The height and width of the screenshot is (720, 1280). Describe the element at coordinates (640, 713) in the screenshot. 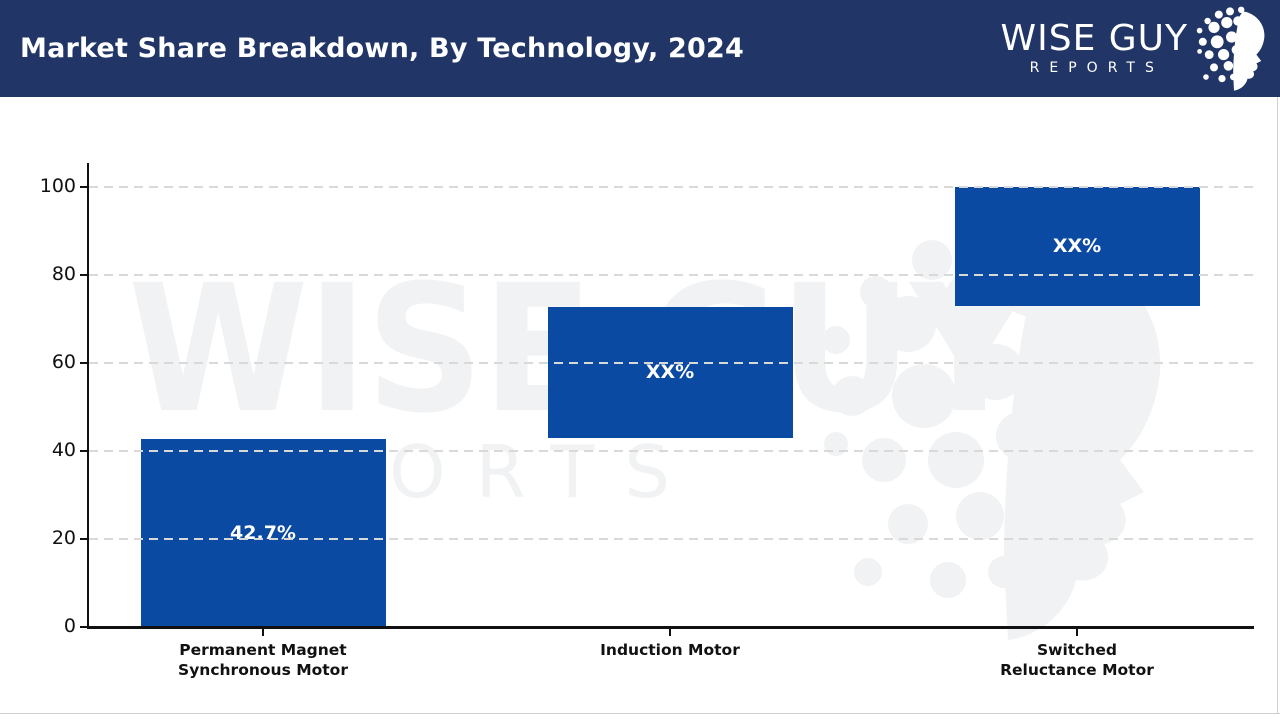

I see `card-bottom-border` at that location.